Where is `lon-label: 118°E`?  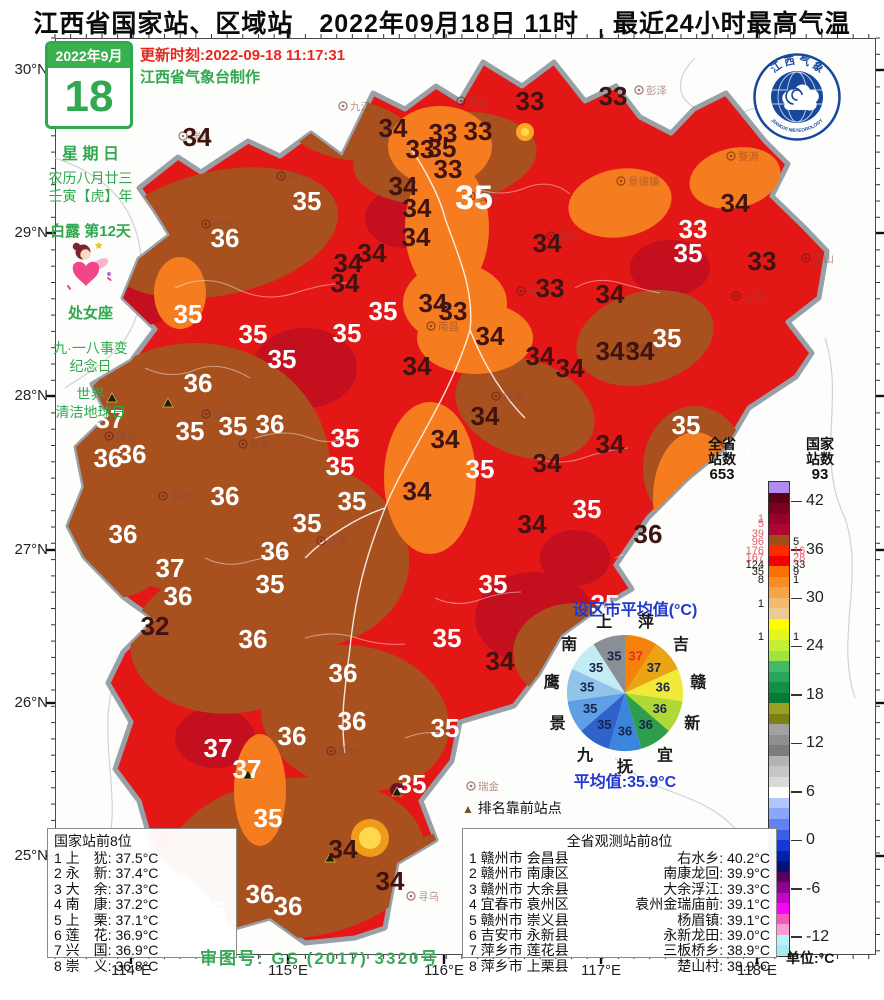
lon-label: 118°E is located at coordinates (757, 970).